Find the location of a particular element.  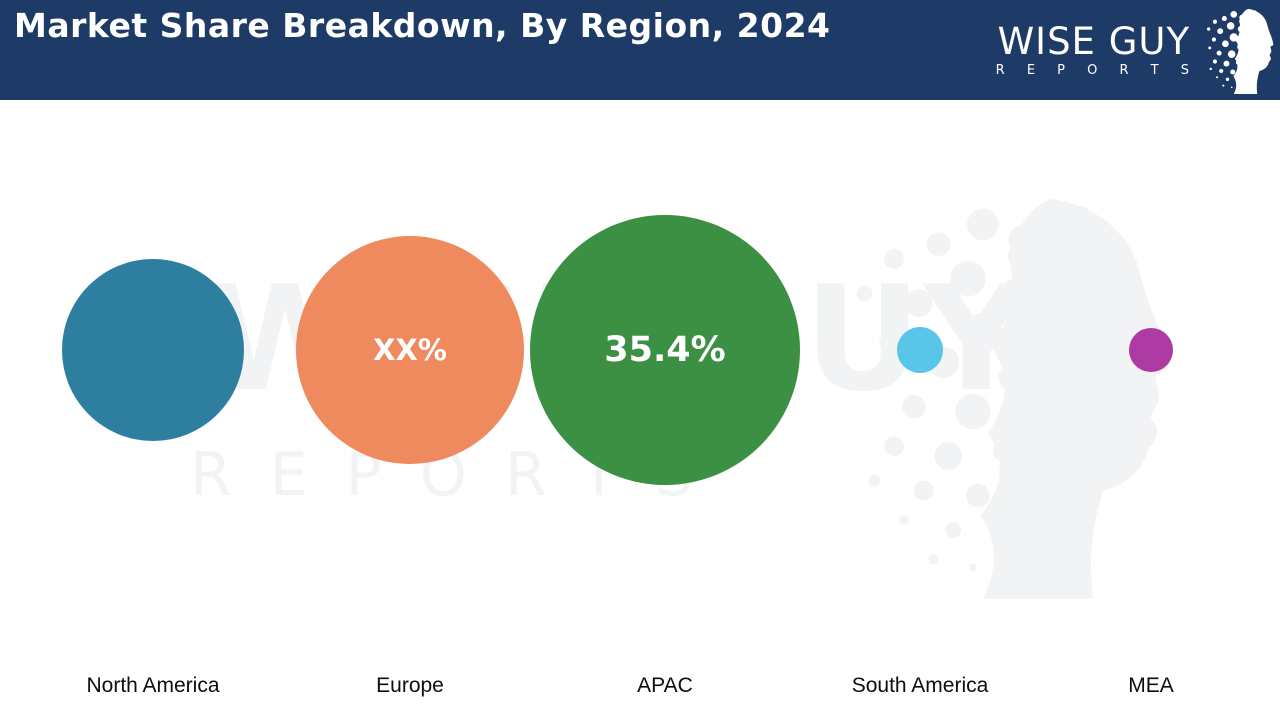

bubble-value-label: XX% is located at coordinates (410, 350).